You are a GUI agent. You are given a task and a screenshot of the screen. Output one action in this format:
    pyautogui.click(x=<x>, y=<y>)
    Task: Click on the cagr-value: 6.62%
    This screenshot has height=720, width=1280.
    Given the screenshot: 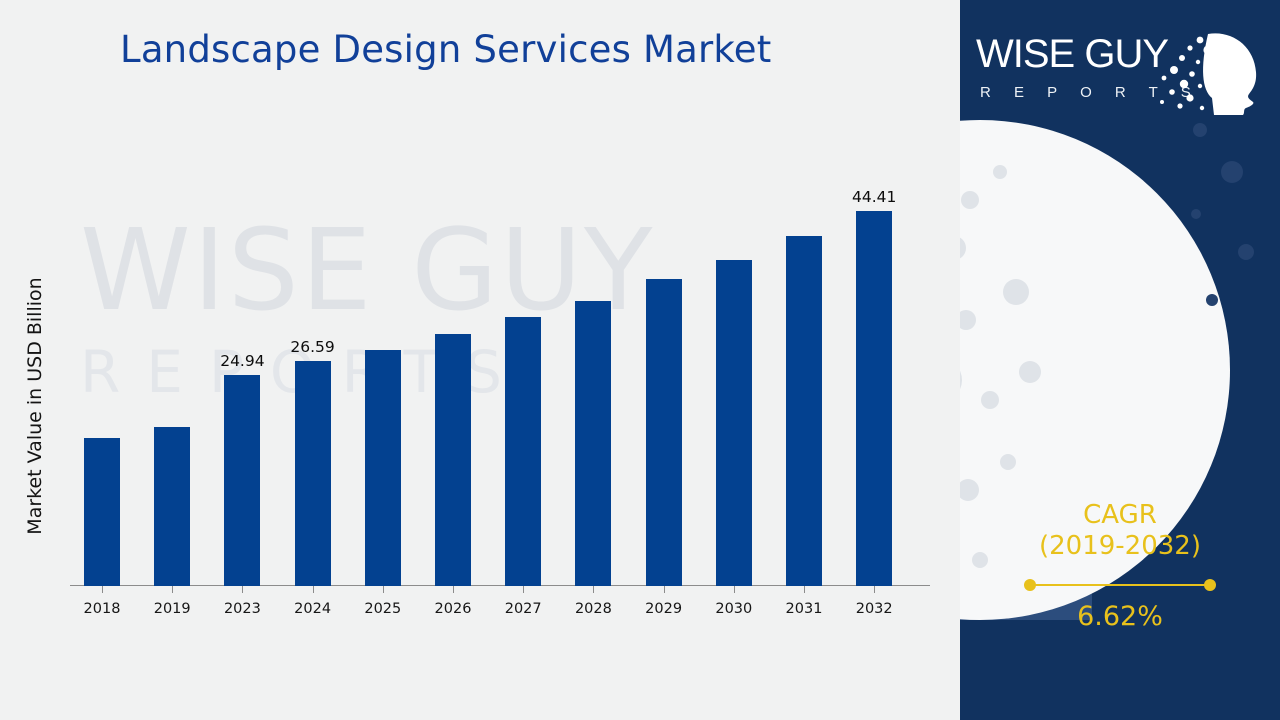 What is the action you would take?
    pyautogui.click(x=1120, y=617)
    